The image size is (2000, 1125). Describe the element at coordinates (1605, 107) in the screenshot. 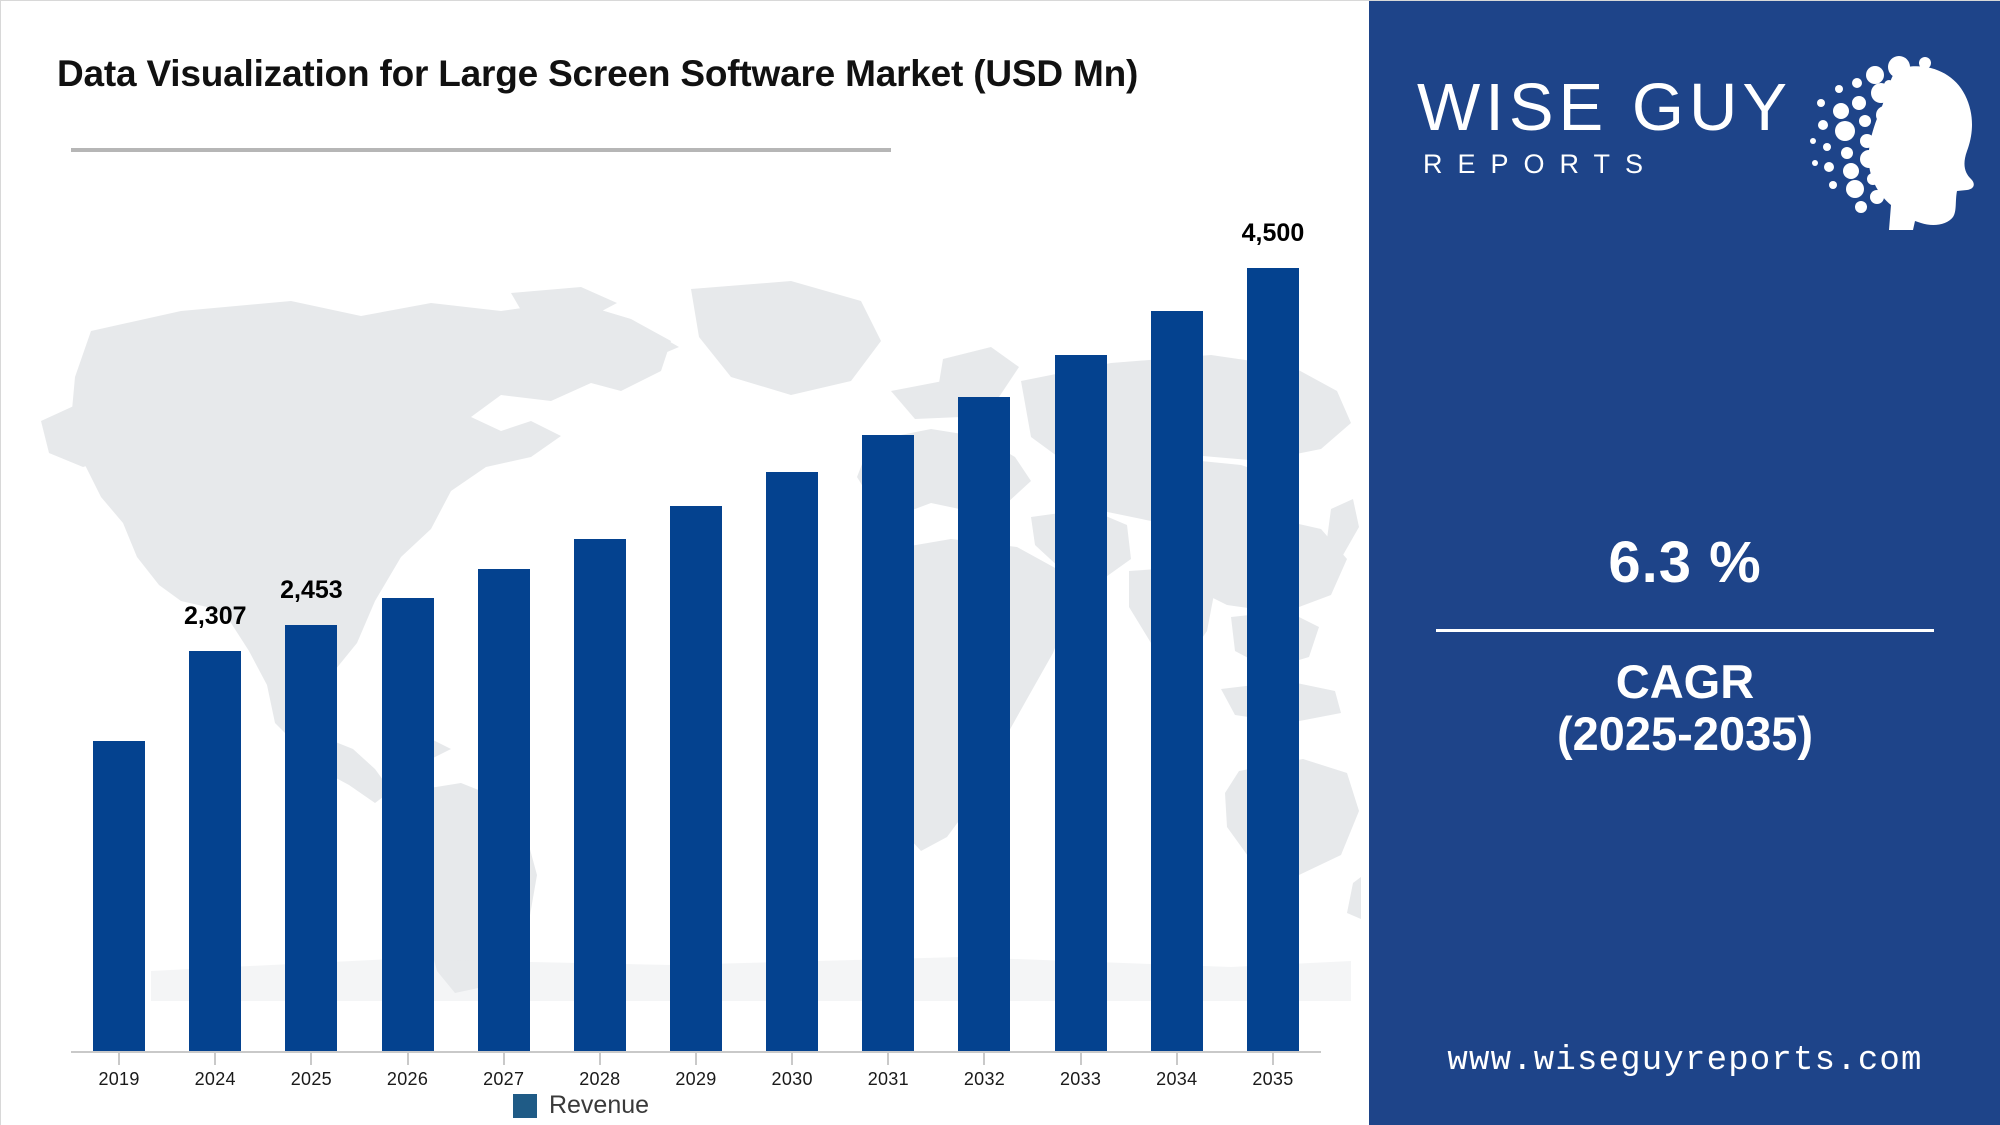

I see `logo-wordmark-main: WISE GUY` at that location.